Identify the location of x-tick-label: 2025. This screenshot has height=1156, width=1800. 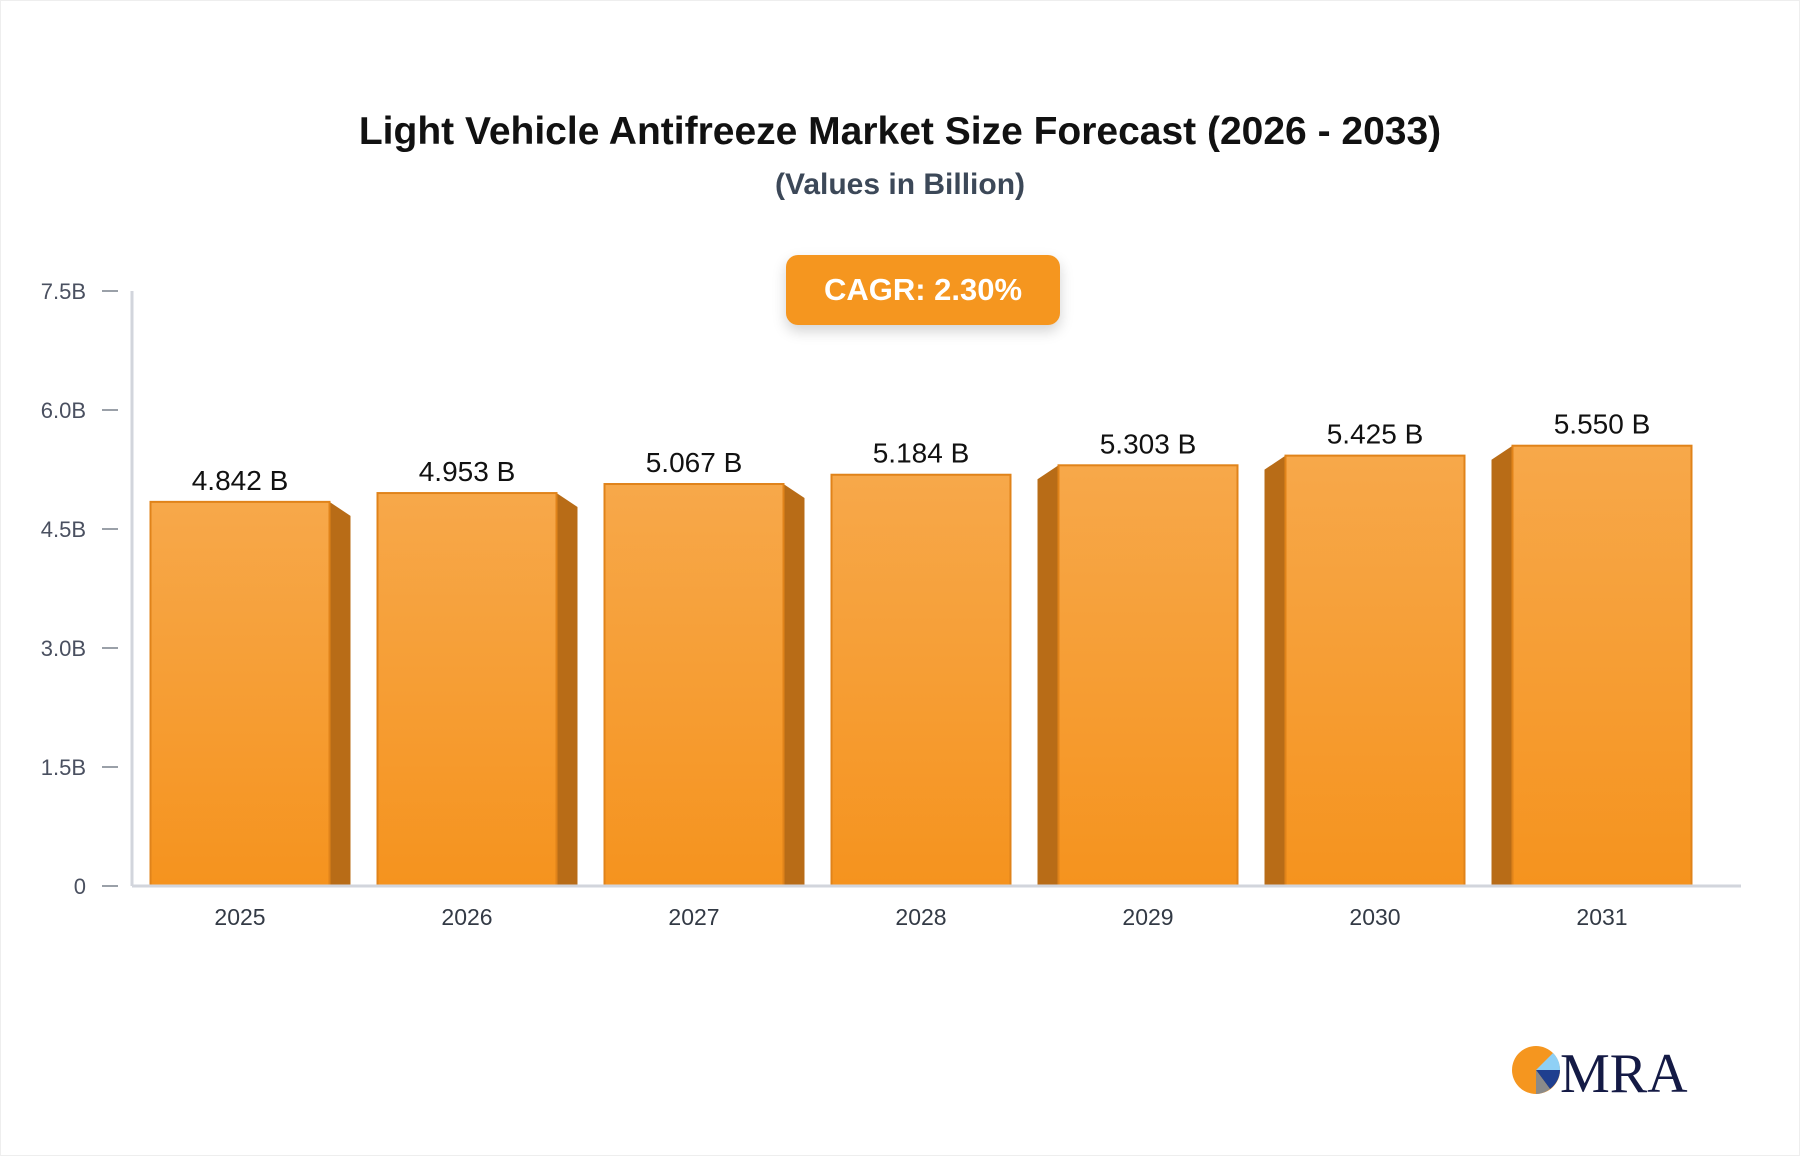
(239, 917).